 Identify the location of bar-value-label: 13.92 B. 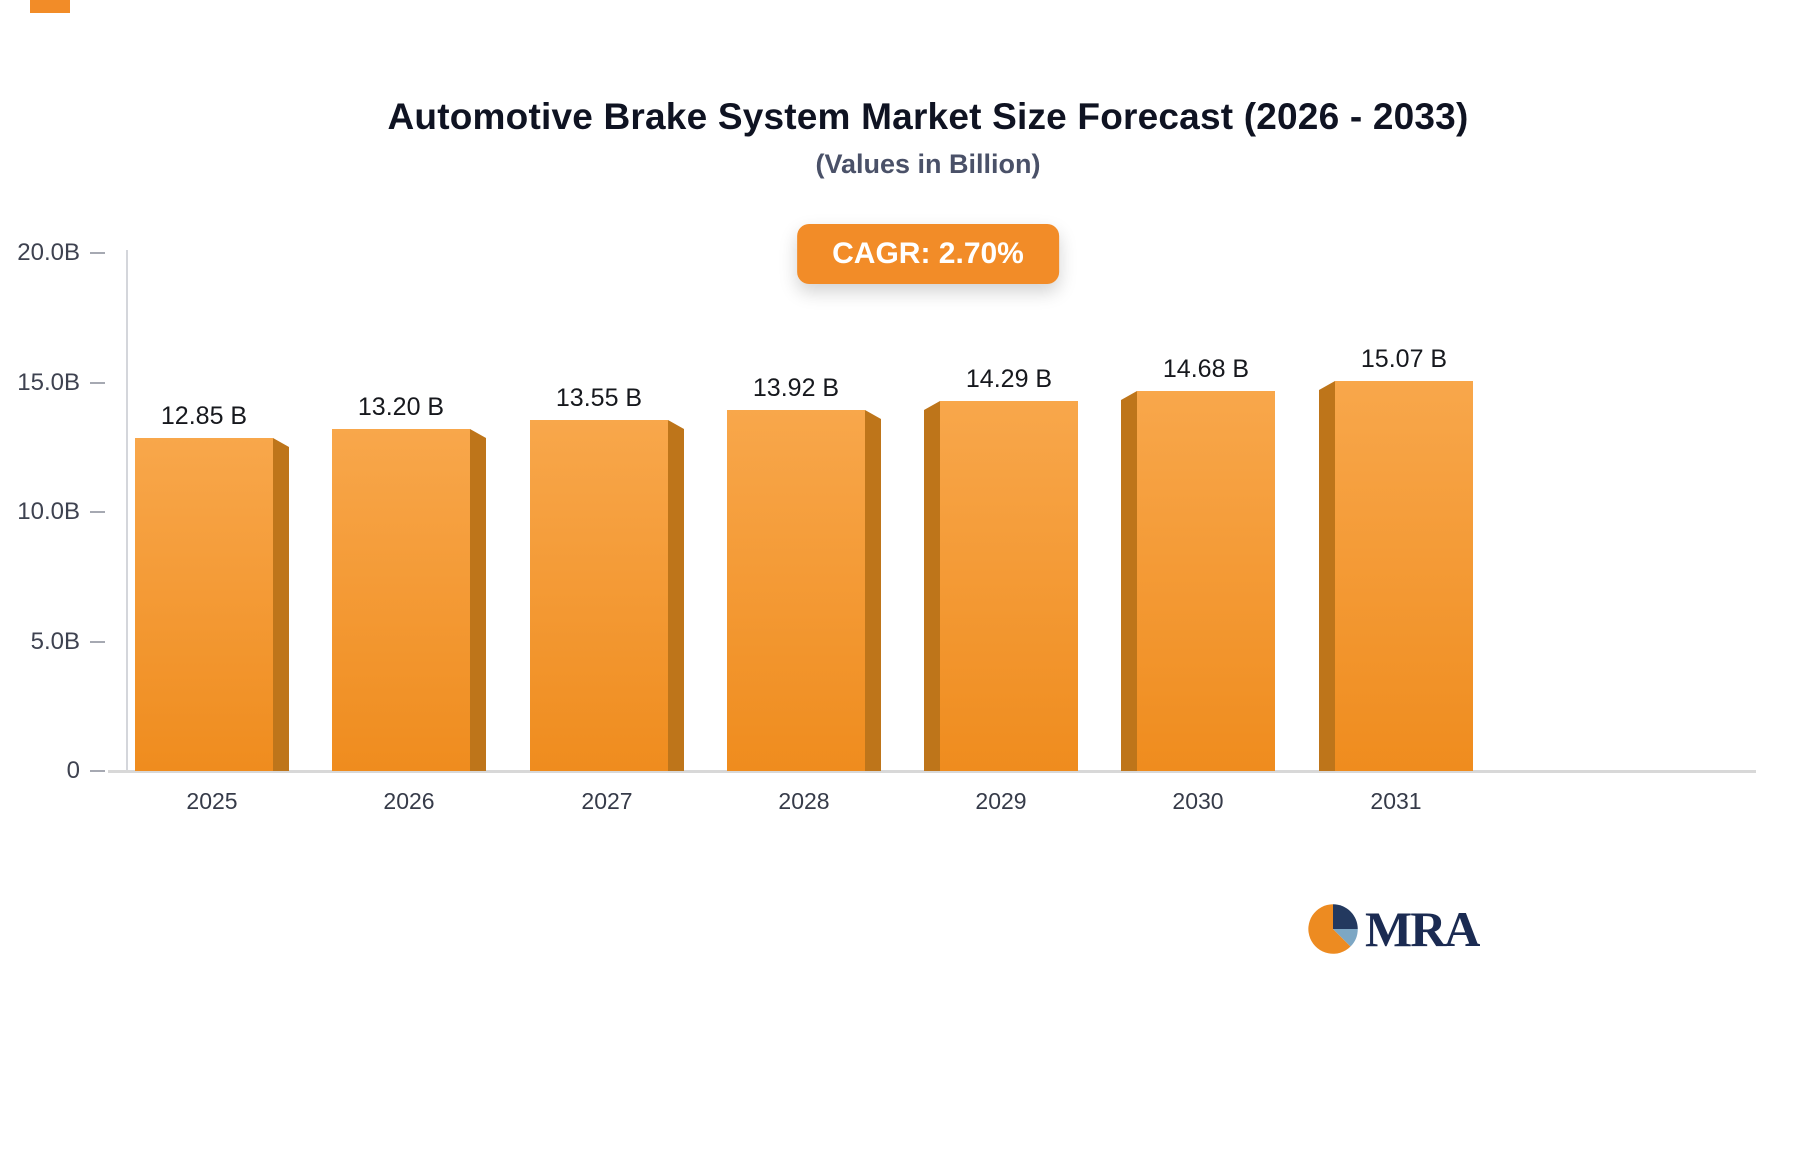
(796, 388).